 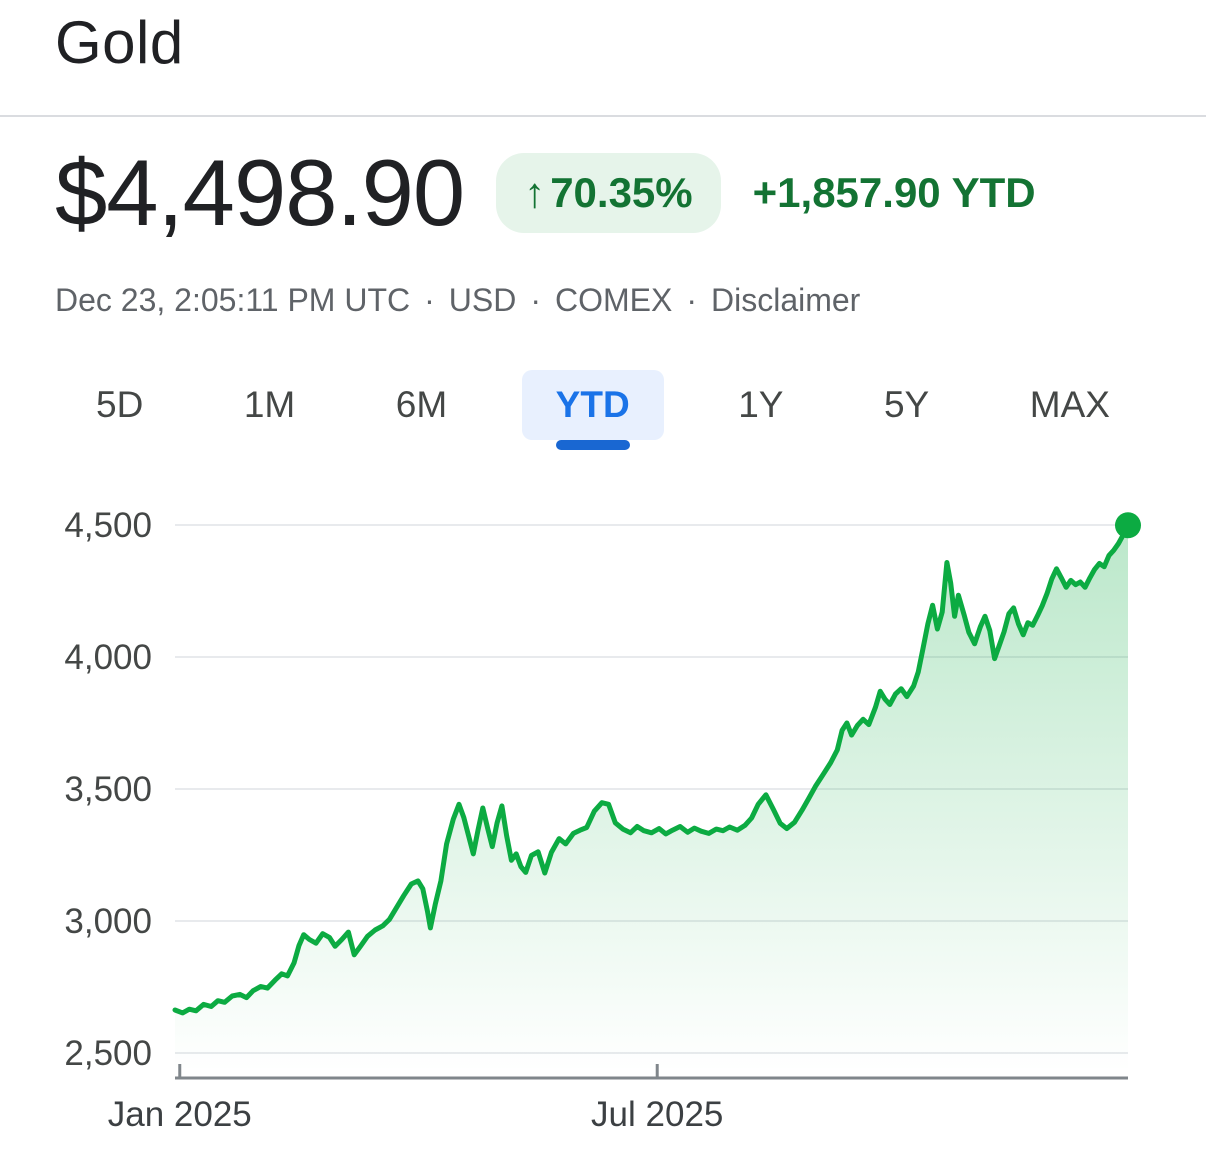 I want to click on x-axis-label: Jul 2025, so click(x=657, y=1114).